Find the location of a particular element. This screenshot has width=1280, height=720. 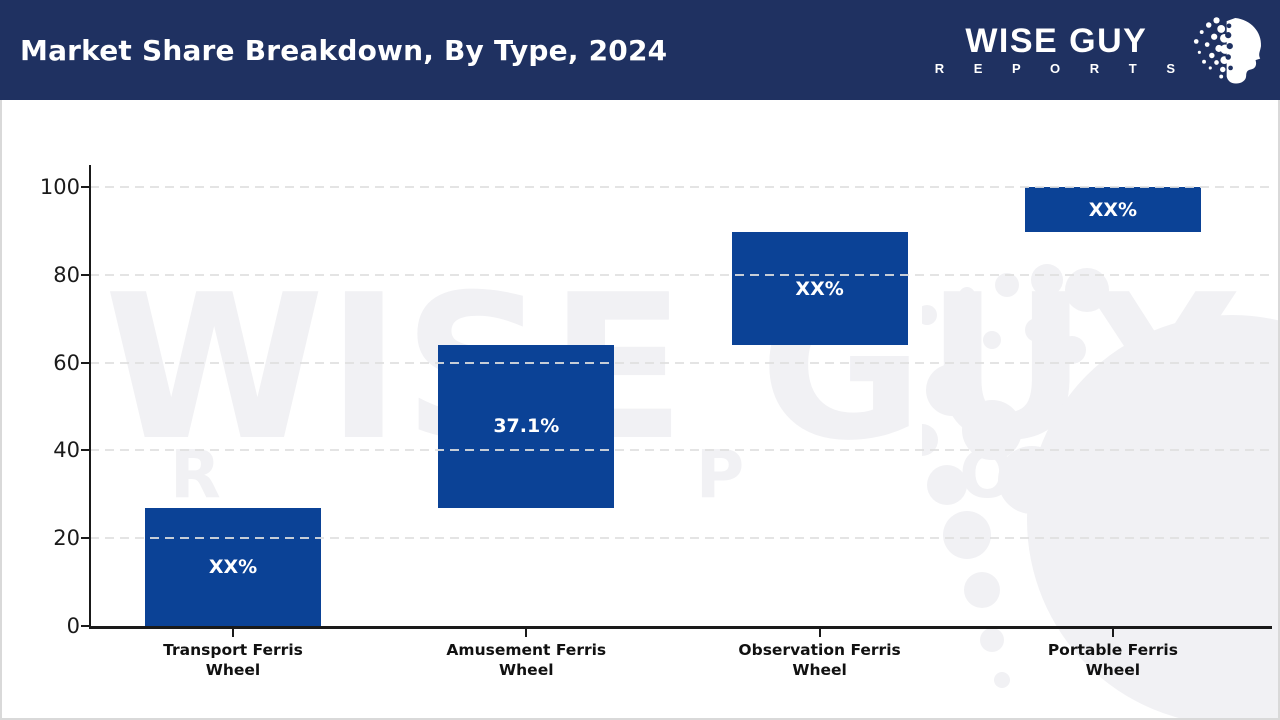

chart-title: Market Share Breakdown, By Type, 2024 is located at coordinates (344, 50).